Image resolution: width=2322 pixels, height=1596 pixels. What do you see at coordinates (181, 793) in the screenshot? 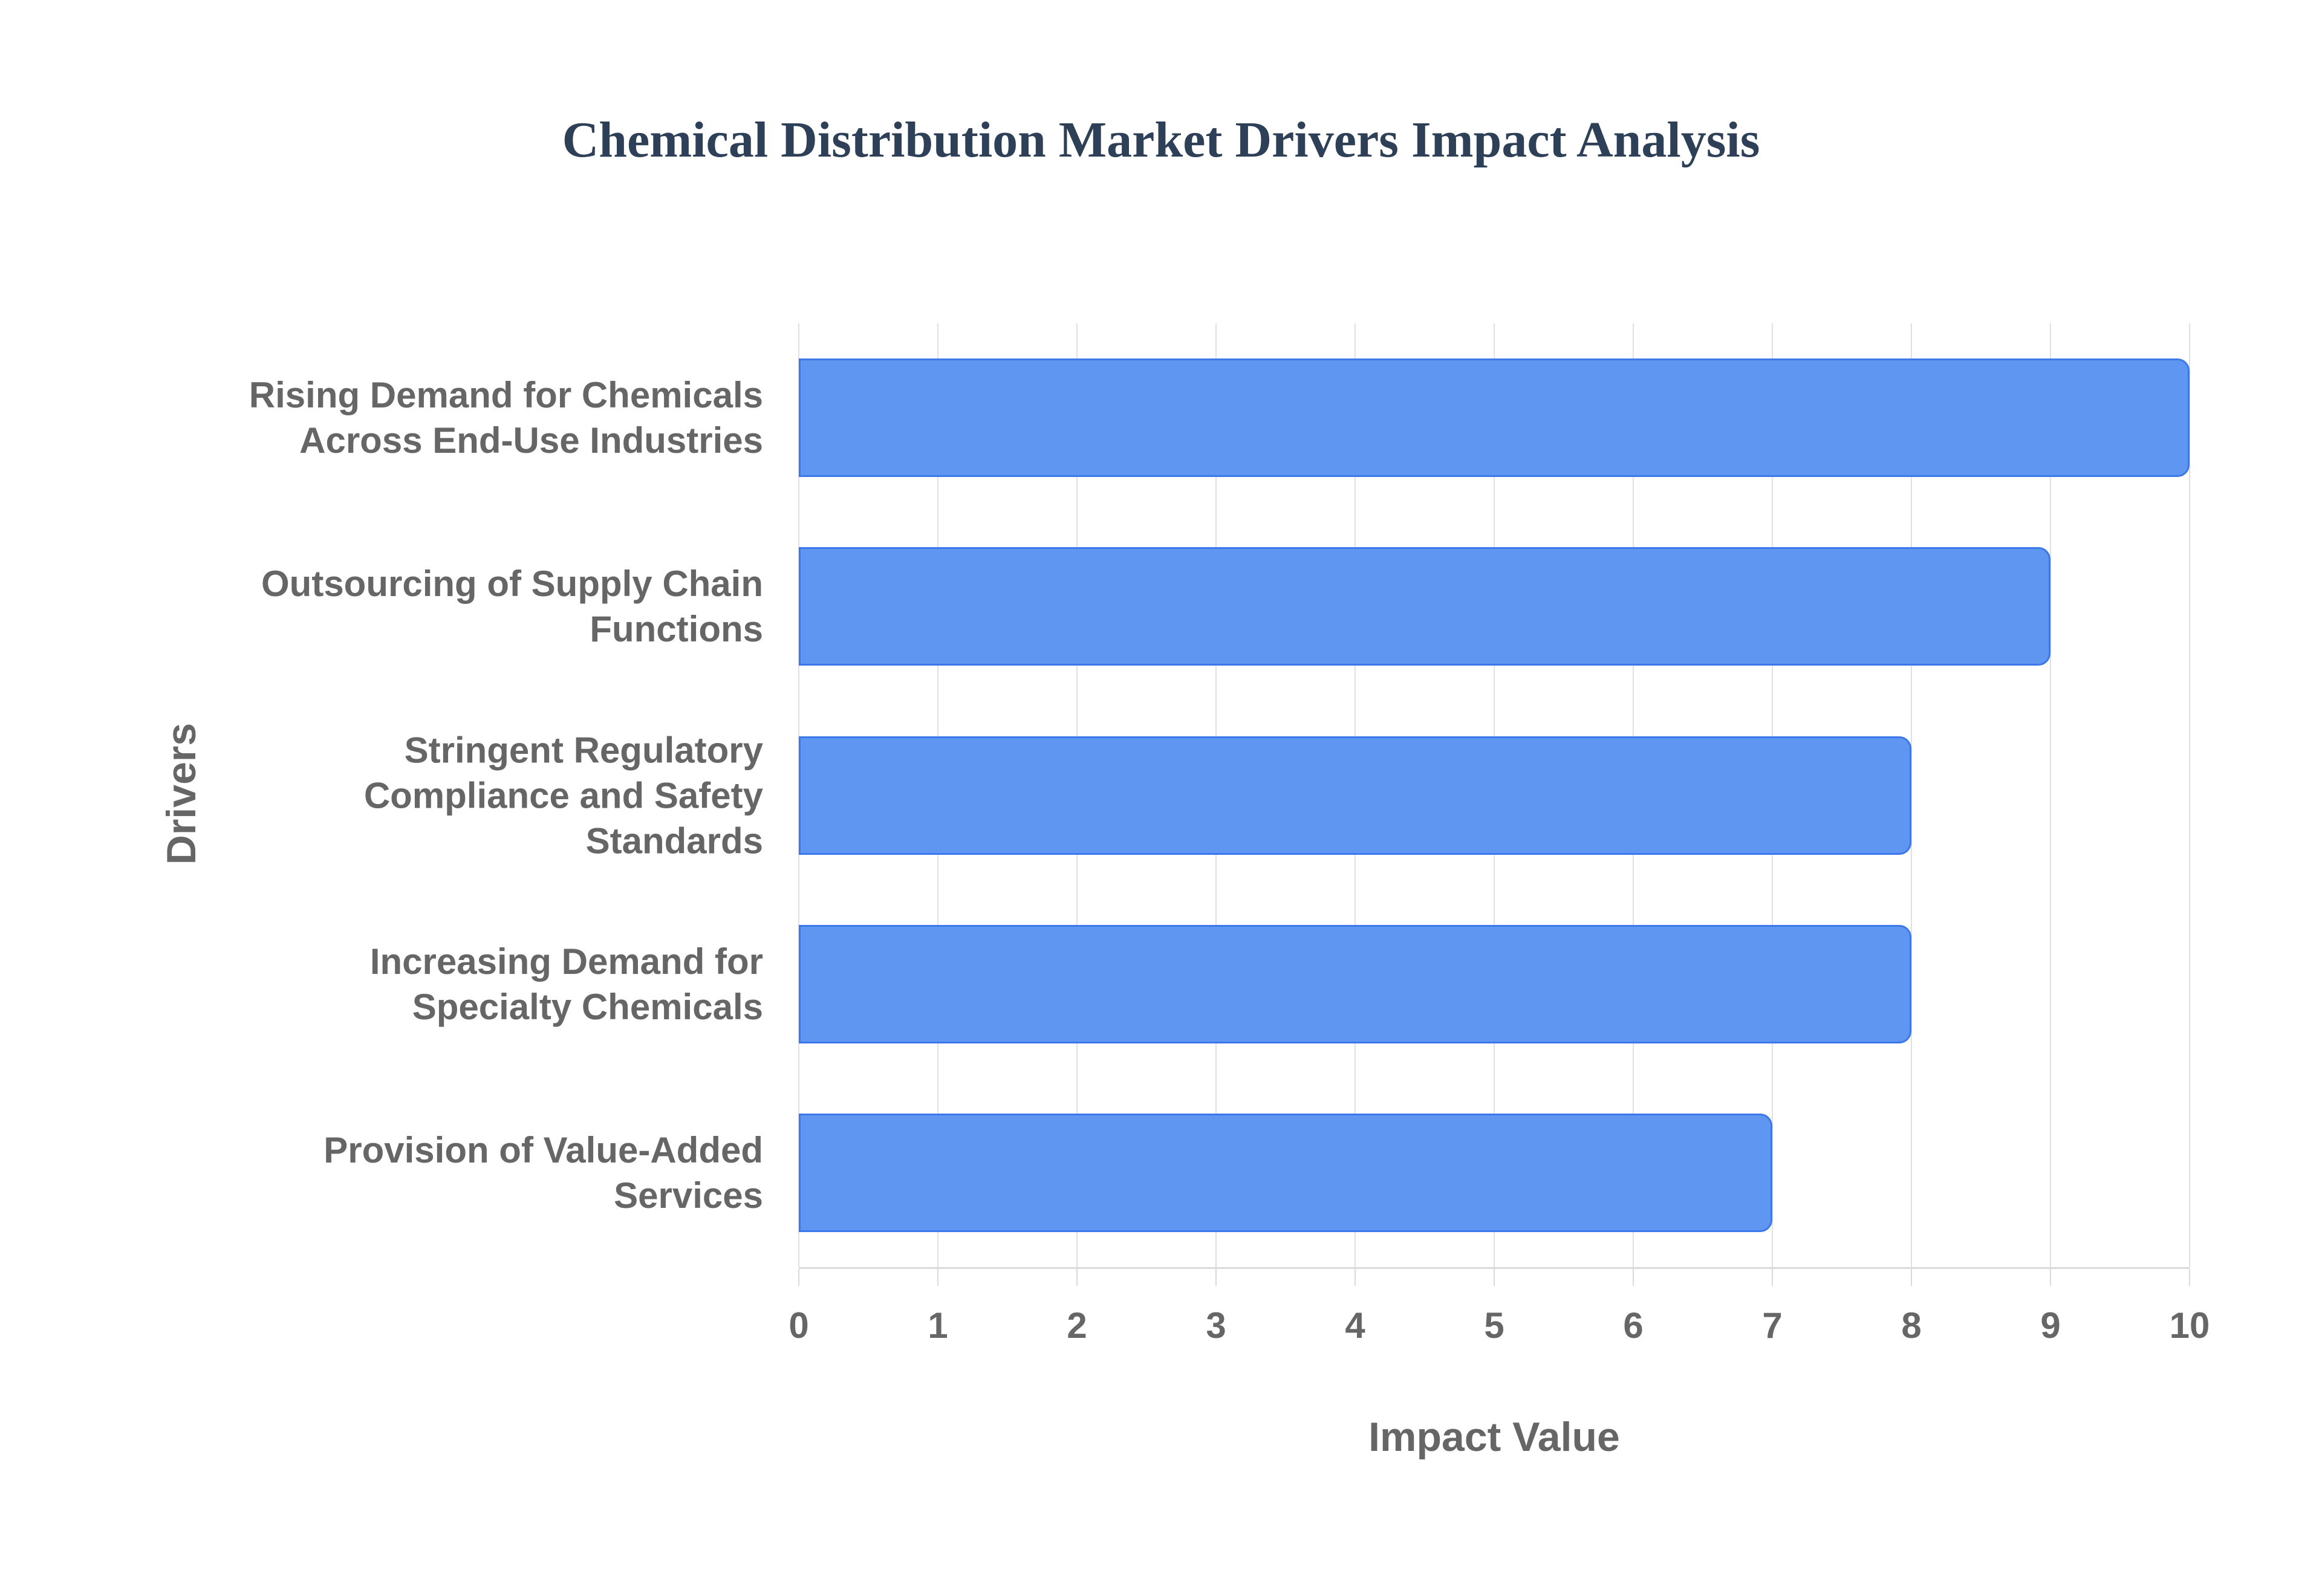
I see `y-axis-title: Drivers` at bounding box center [181, 793].